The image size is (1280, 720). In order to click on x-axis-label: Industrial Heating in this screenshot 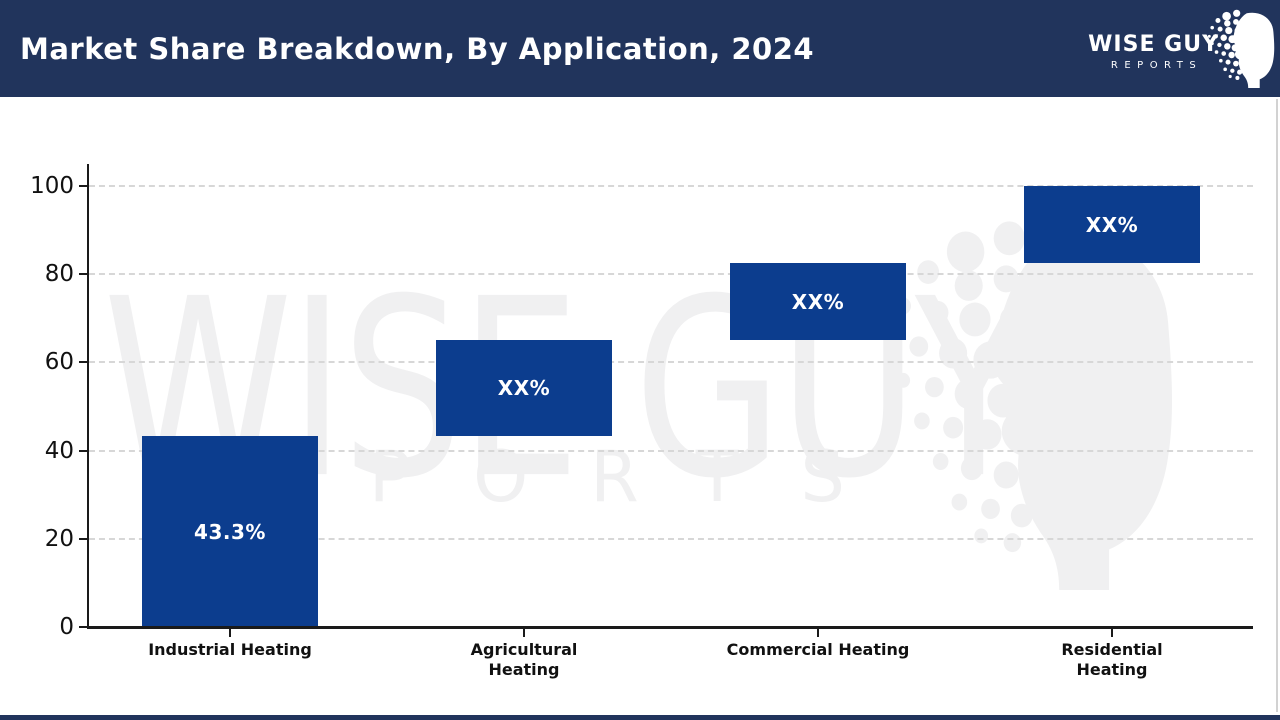, I will do `click(230, 649)`.